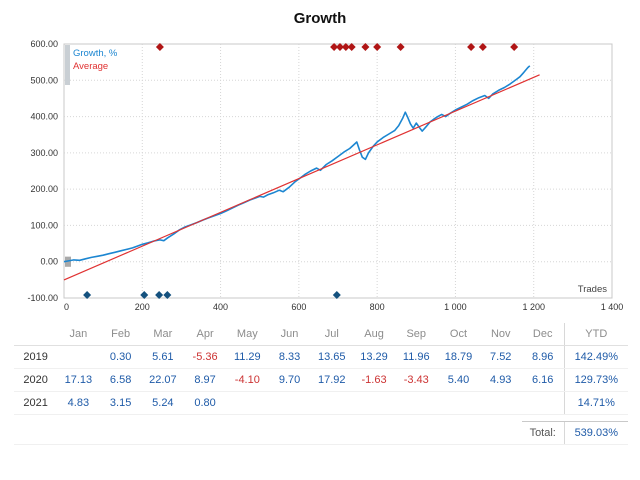 The height and width of the screenshot is (480, 640). I want to click on x-tick-label: 1 000, so click(455, 307).